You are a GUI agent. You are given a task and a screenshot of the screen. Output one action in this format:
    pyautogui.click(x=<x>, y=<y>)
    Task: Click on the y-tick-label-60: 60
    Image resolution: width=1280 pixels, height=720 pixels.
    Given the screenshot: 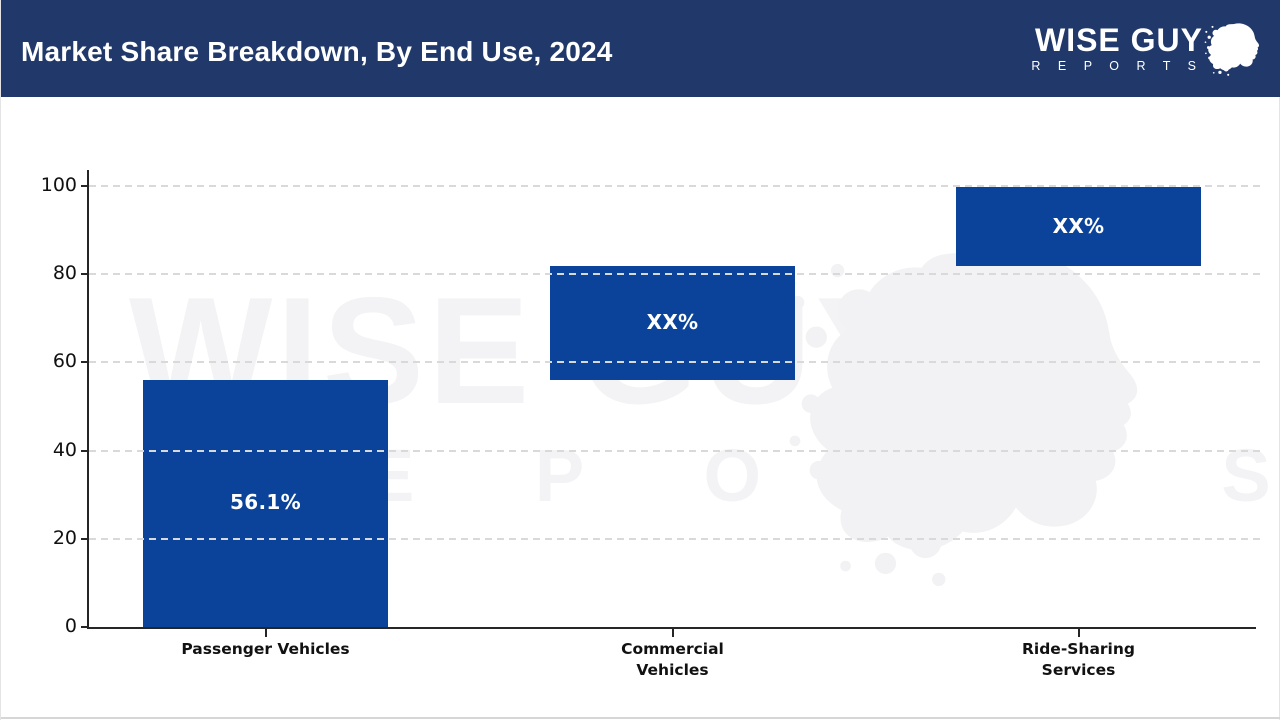 What is the action you would take?
    pyautogui.click(x=64, y=361)
    